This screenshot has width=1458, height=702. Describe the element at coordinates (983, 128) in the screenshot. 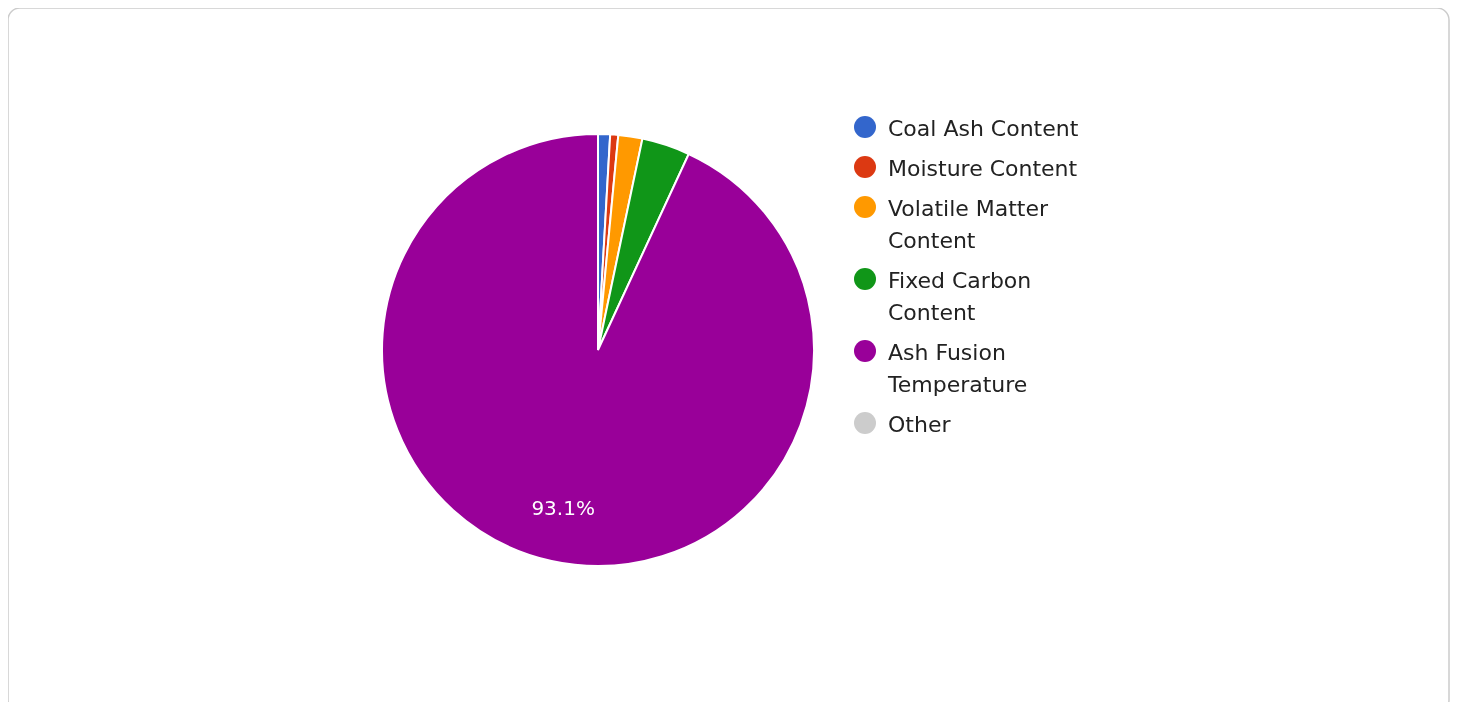

I see `legend-label: Coal Ash Content` at that location.